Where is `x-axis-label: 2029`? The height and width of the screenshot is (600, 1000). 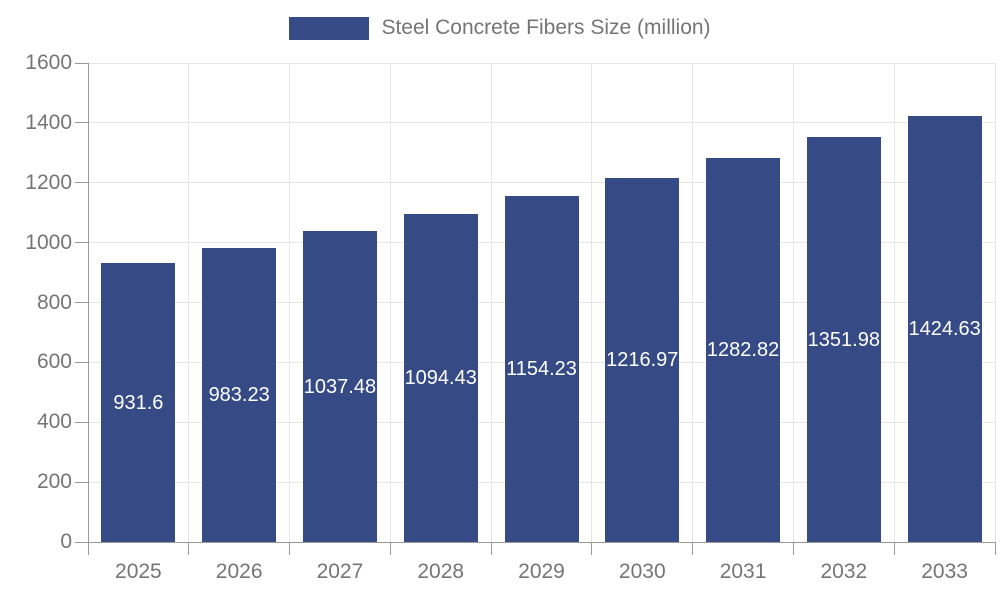 x-axis-label: 2029 is located at coordinates (541, 571).